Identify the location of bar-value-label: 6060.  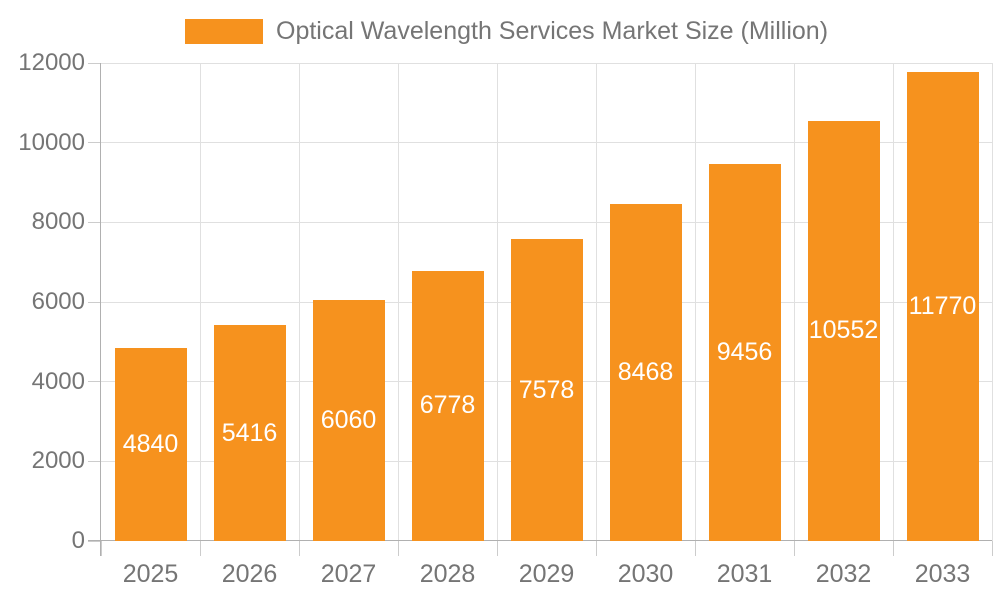
(348, 419).